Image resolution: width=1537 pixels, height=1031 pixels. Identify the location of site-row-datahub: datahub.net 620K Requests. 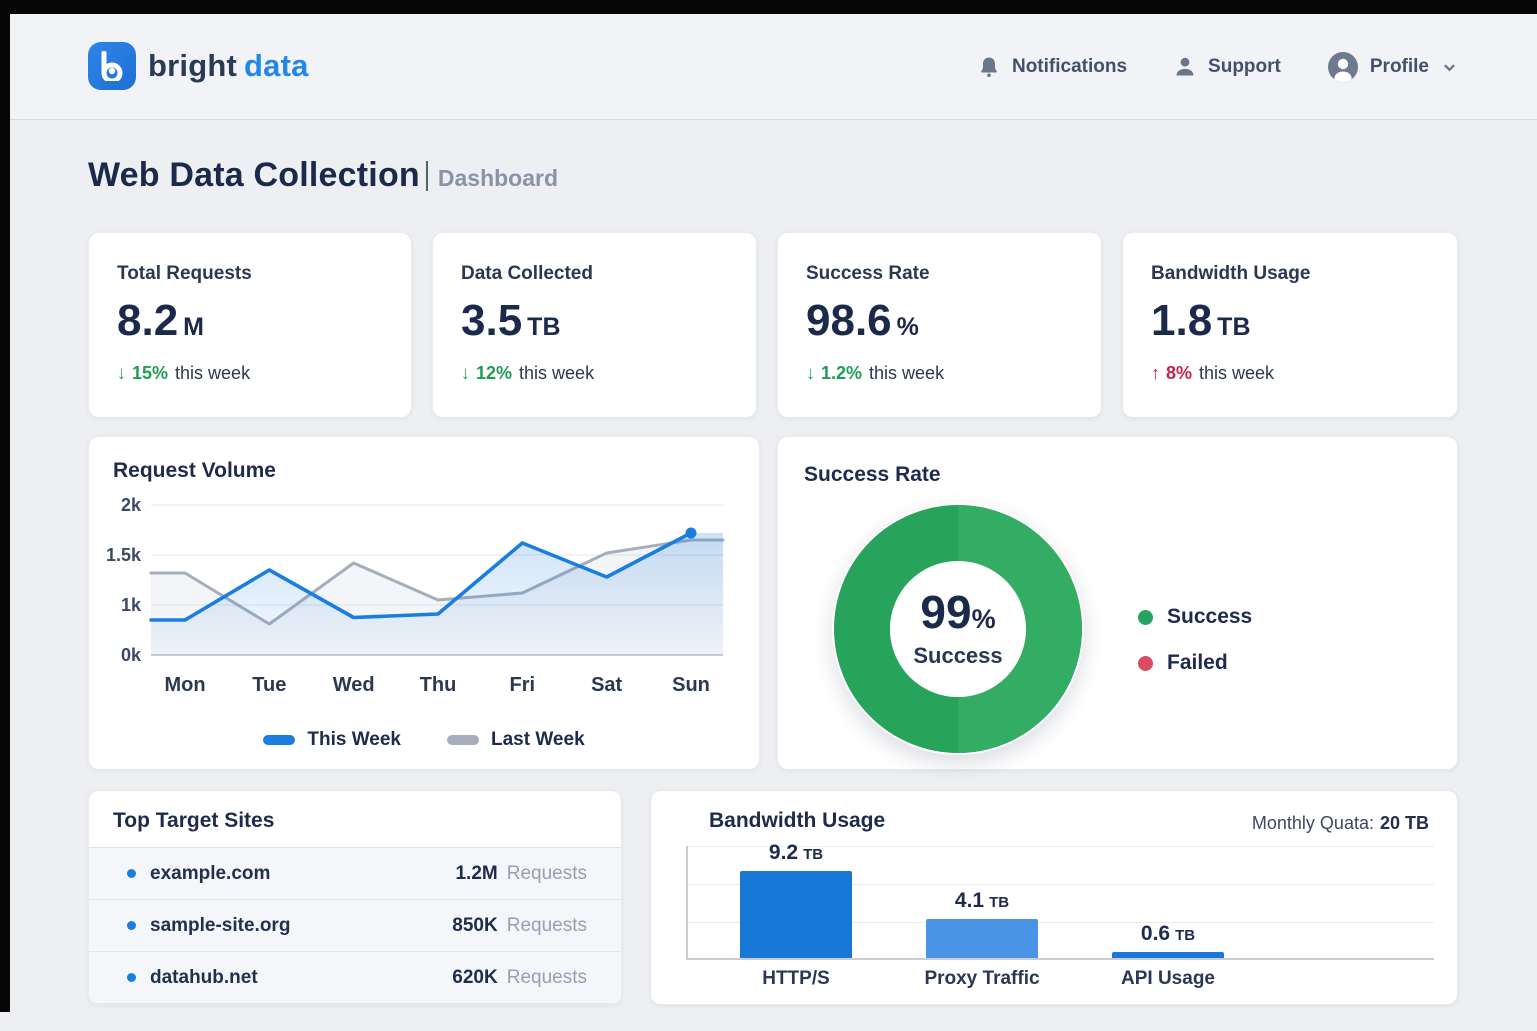
(355, 978).